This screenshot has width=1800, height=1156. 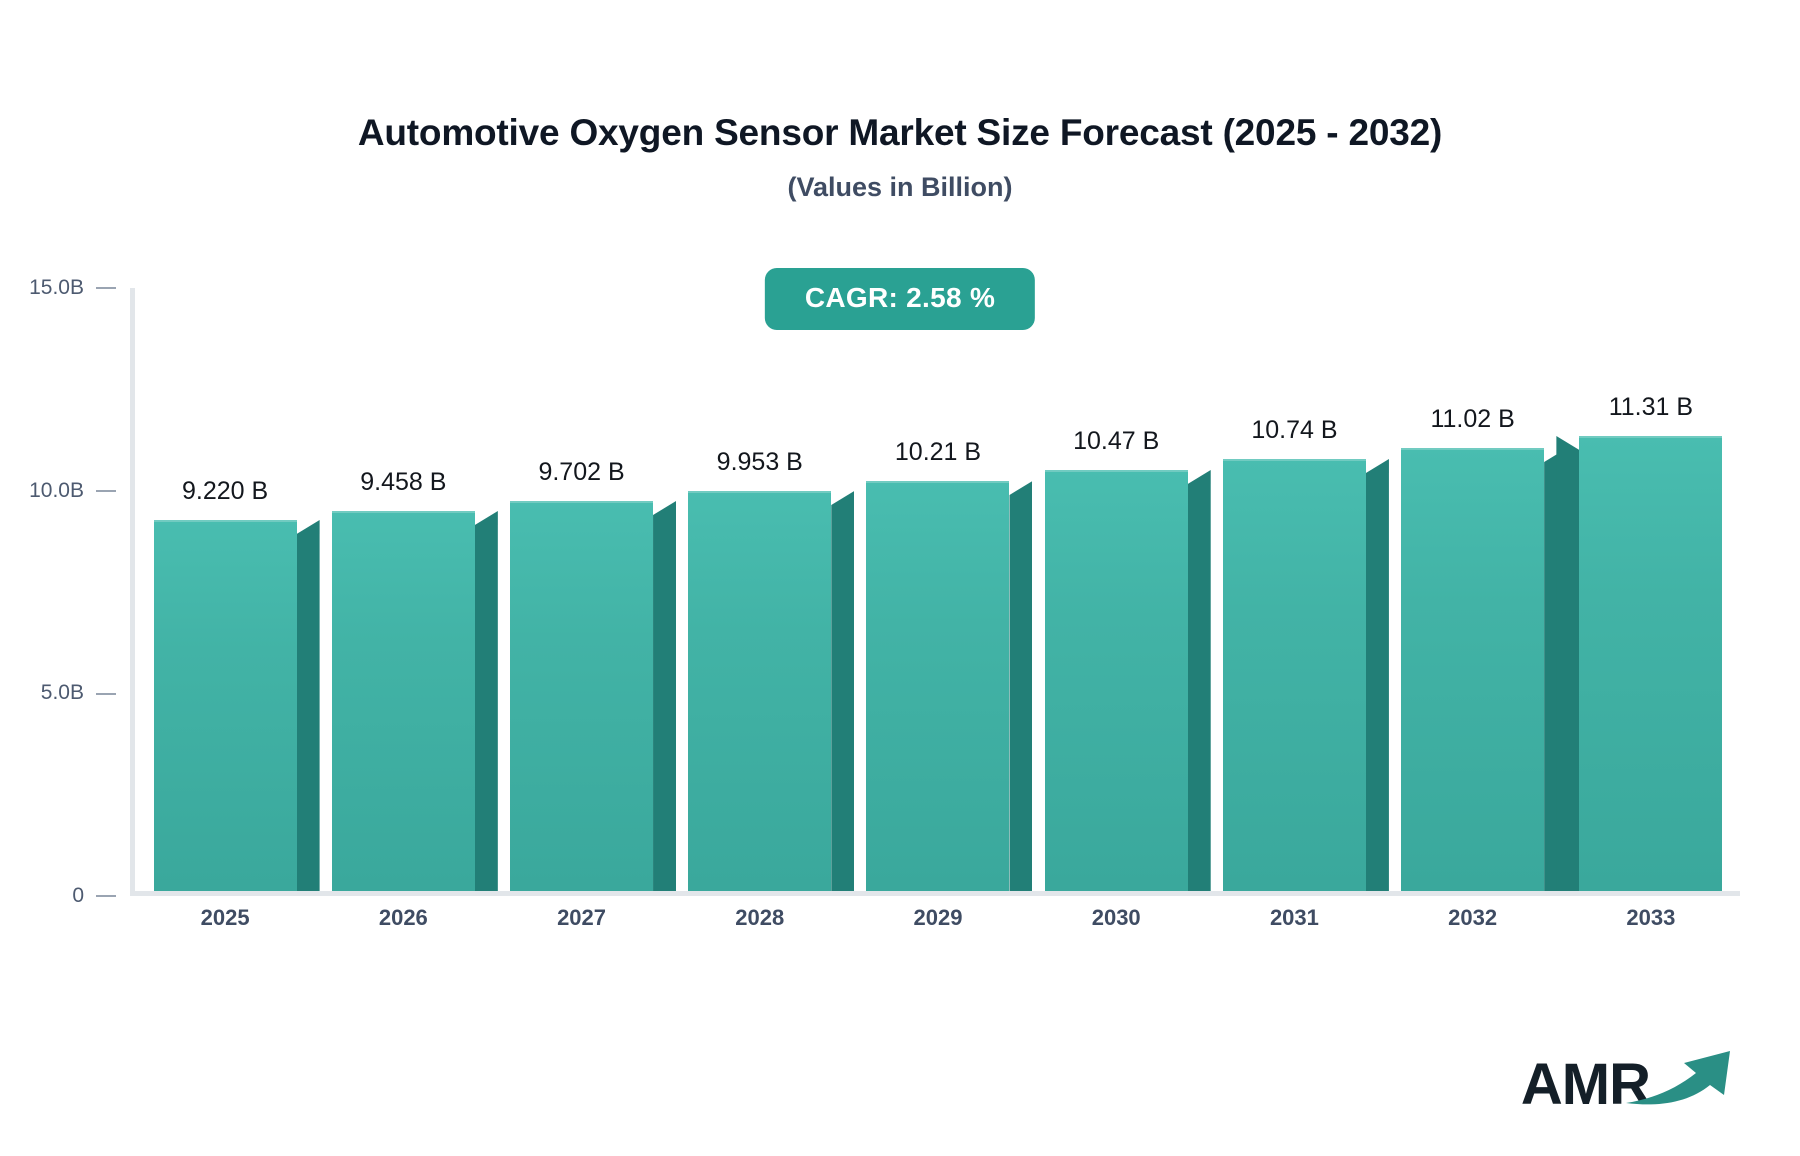 I want to click on bar-slot: 9.458 B, so click(x=406, y=589).